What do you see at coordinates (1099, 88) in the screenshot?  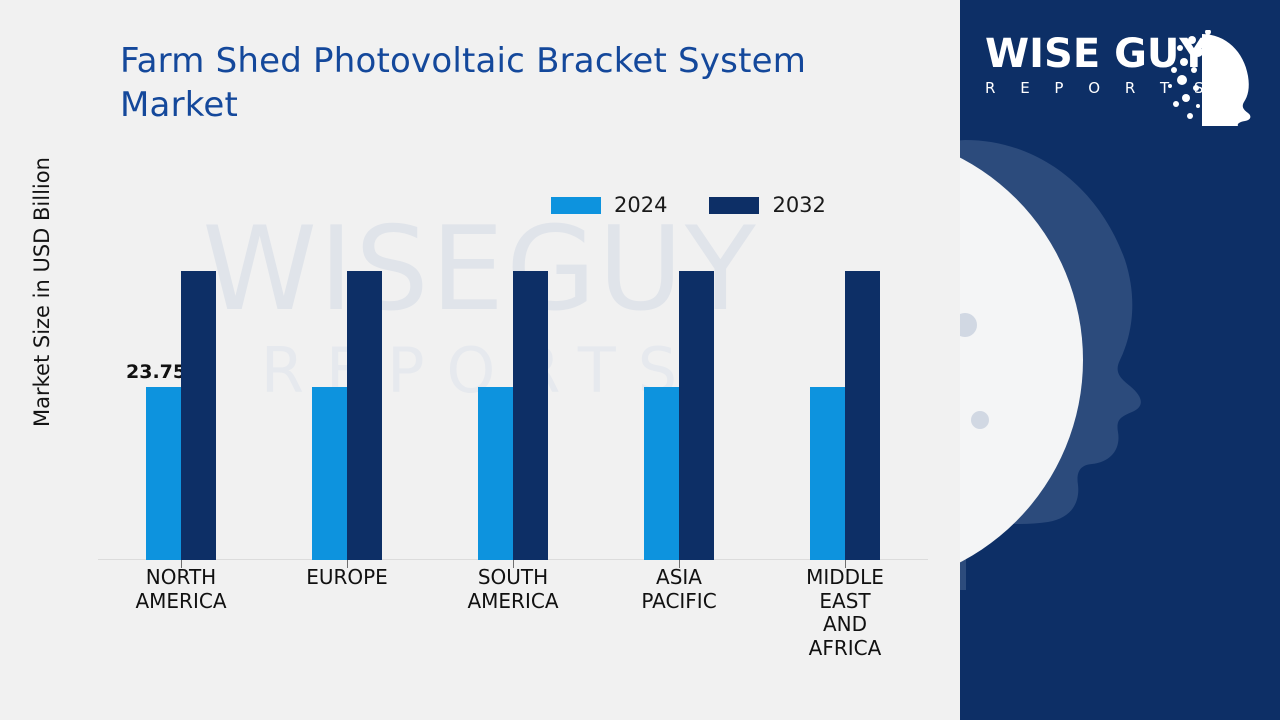 I see `logo-secondary-text: R E P O R T S` at bounding box center [1099, 88].